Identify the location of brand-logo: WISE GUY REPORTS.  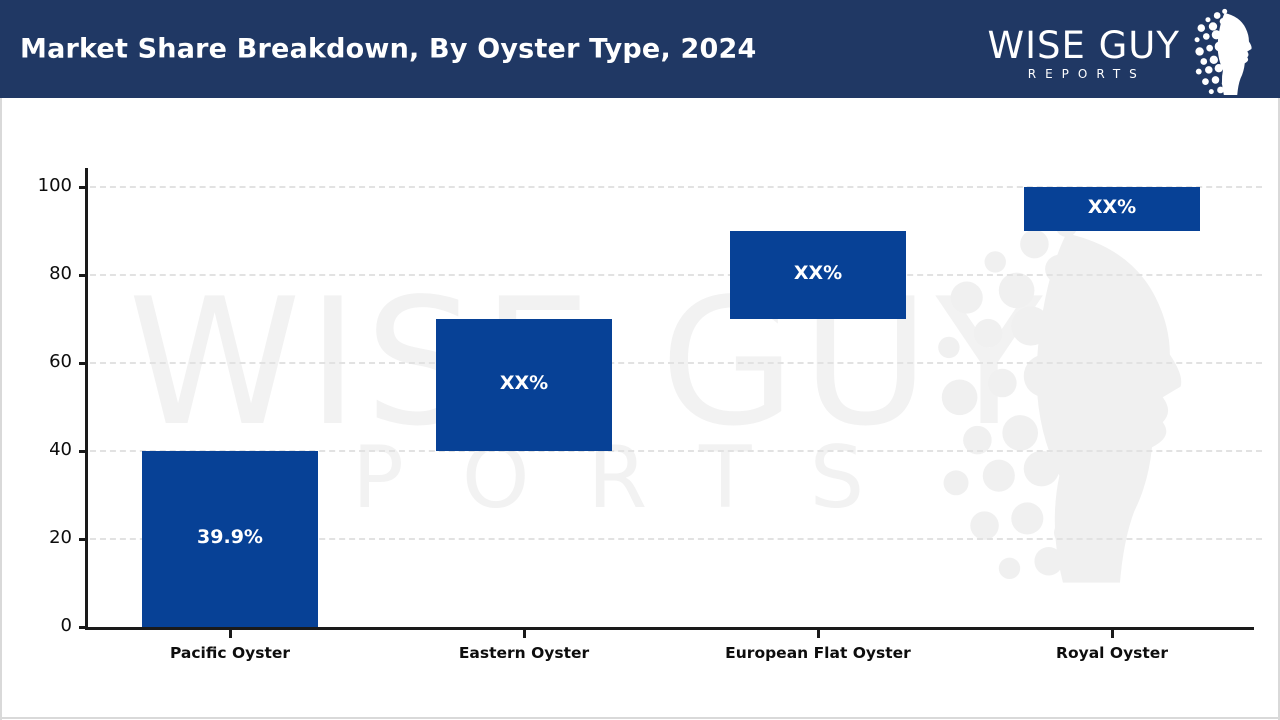
(1127, 54).